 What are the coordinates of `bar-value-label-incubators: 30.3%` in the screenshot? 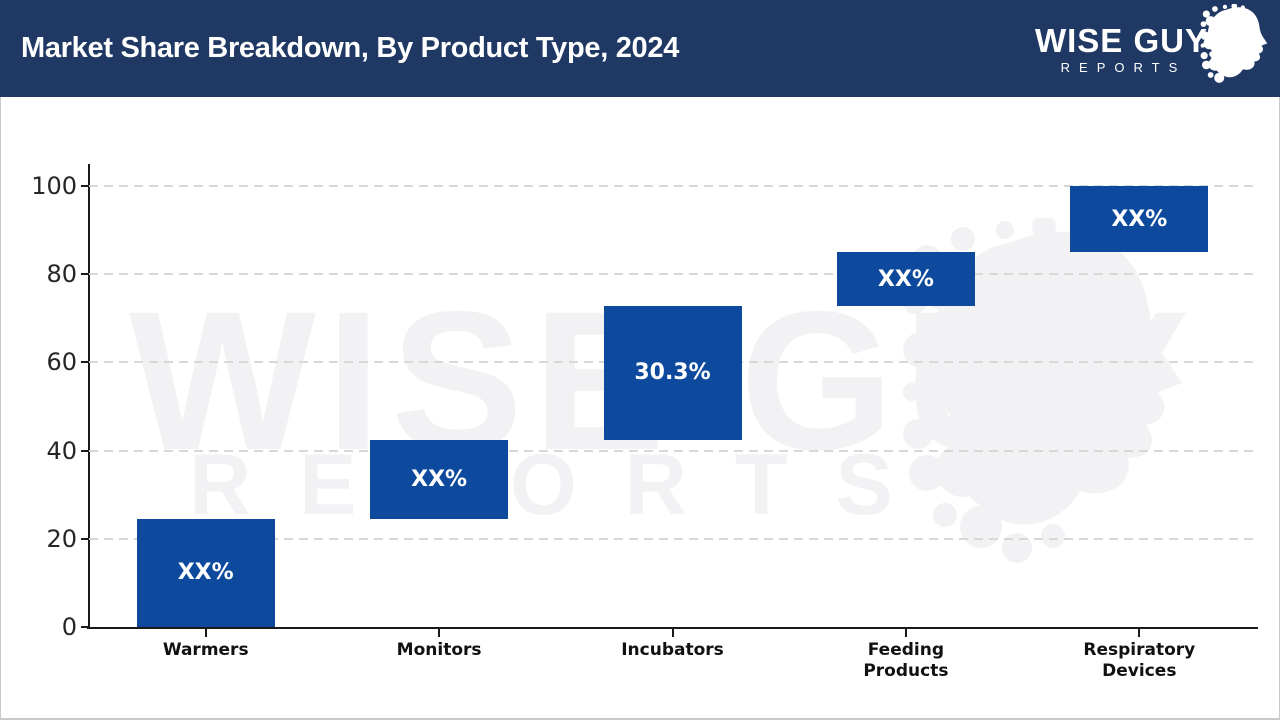 It's located at (672, 373).